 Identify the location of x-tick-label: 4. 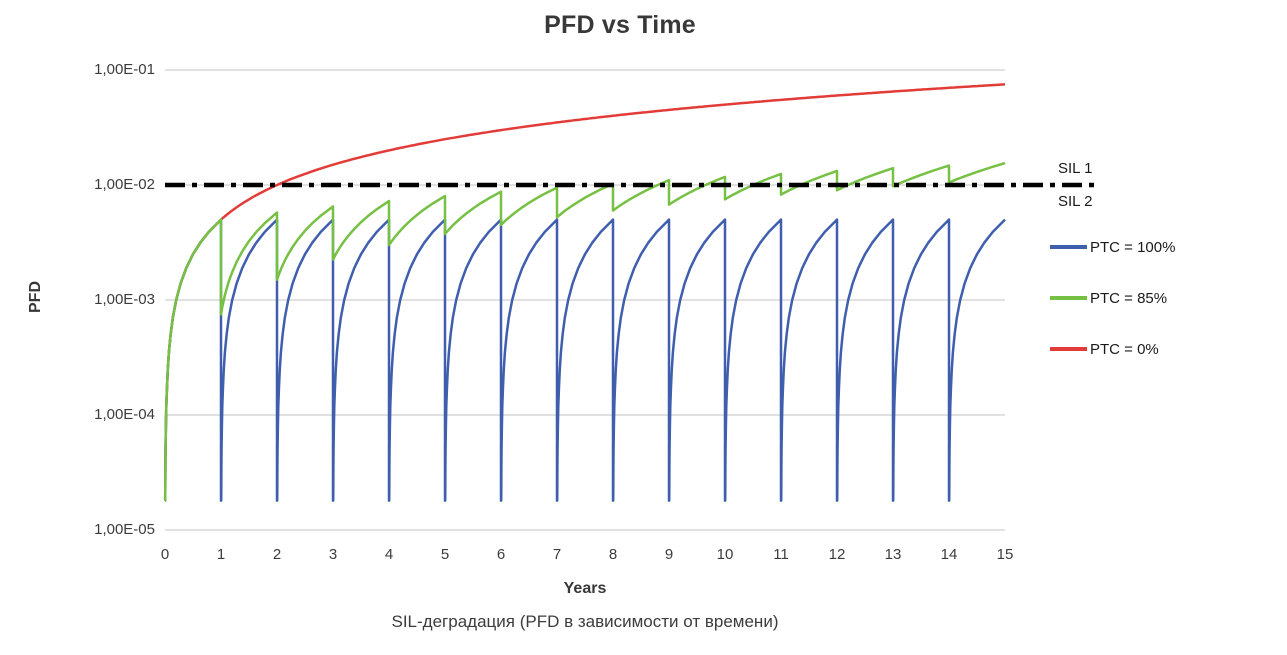
(389, 554).